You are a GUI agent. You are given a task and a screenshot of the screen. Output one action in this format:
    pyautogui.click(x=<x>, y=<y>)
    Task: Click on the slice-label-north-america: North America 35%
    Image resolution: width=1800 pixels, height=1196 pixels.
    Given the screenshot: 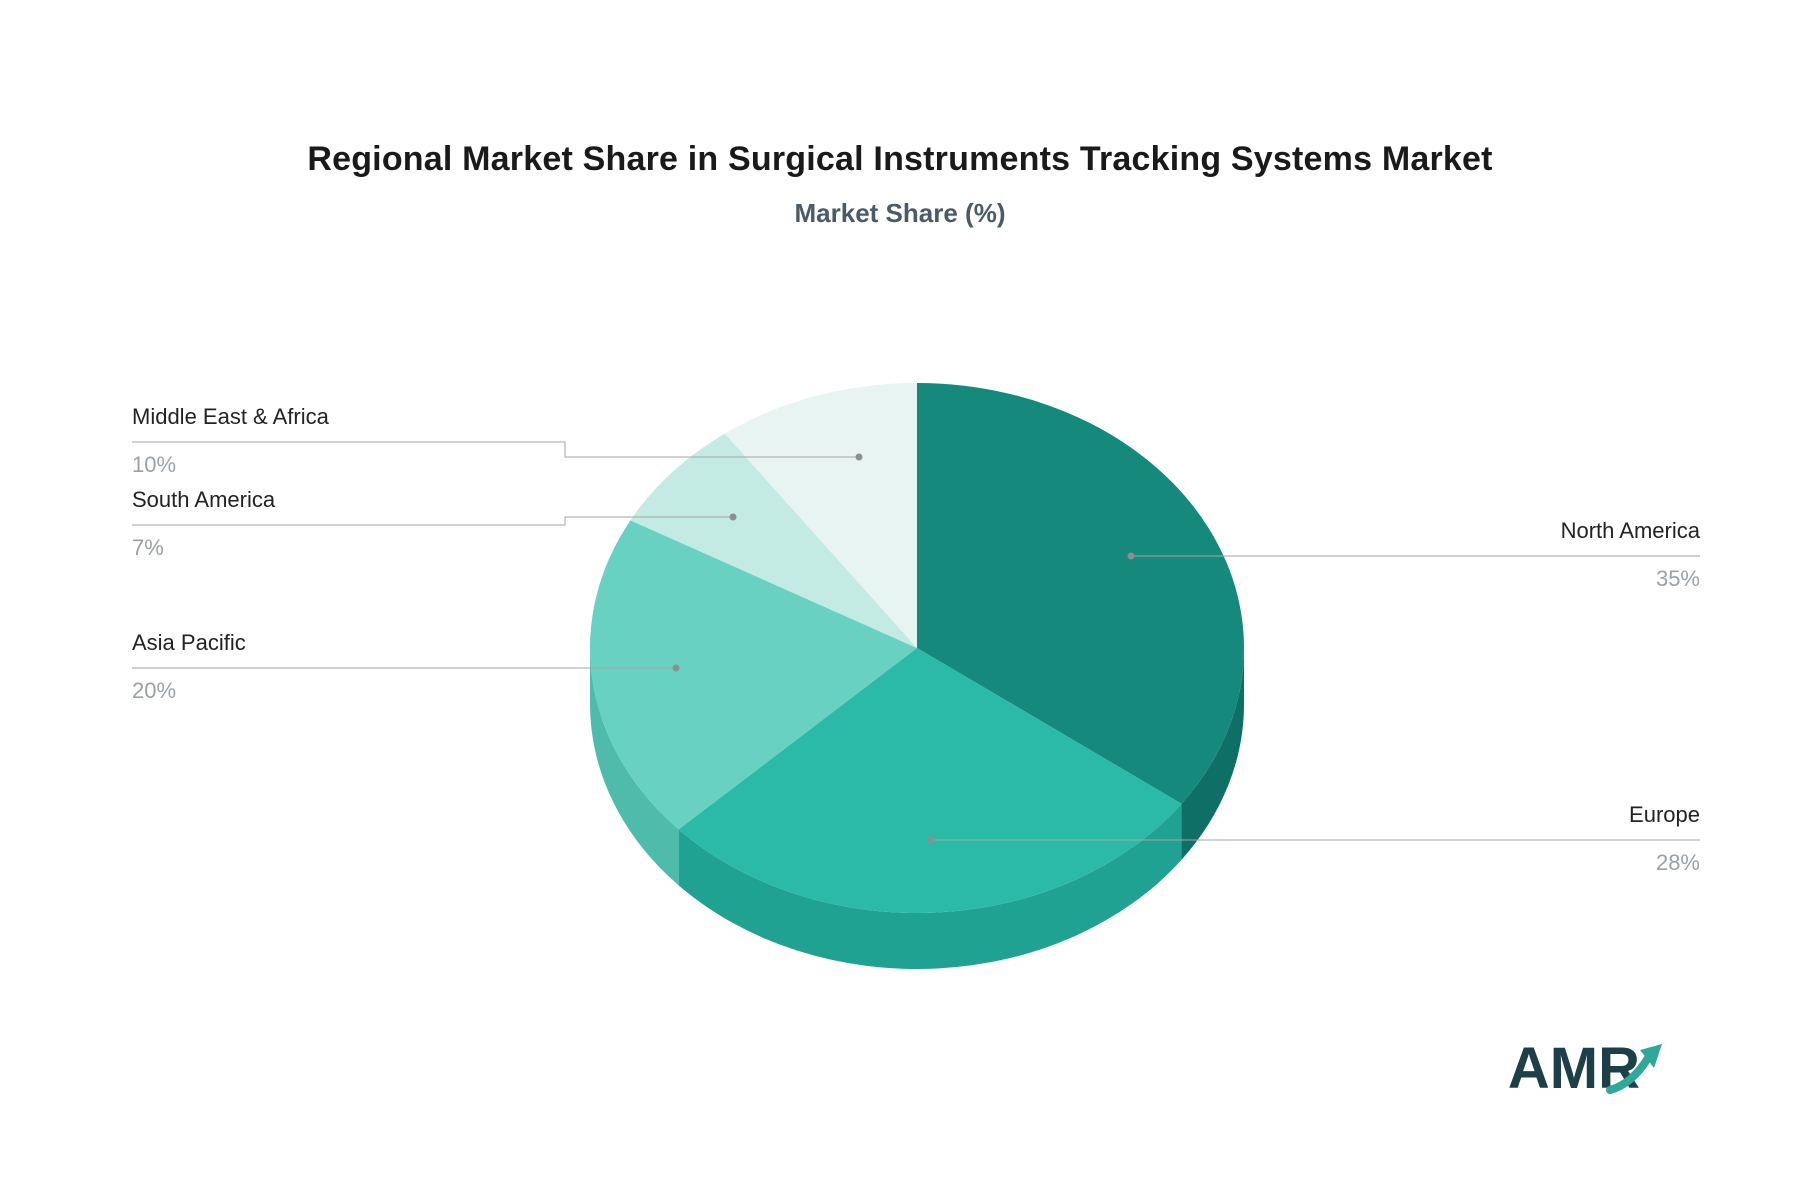 What is the action you would take?
    pyautogui.click(x=1630, y=555)
    